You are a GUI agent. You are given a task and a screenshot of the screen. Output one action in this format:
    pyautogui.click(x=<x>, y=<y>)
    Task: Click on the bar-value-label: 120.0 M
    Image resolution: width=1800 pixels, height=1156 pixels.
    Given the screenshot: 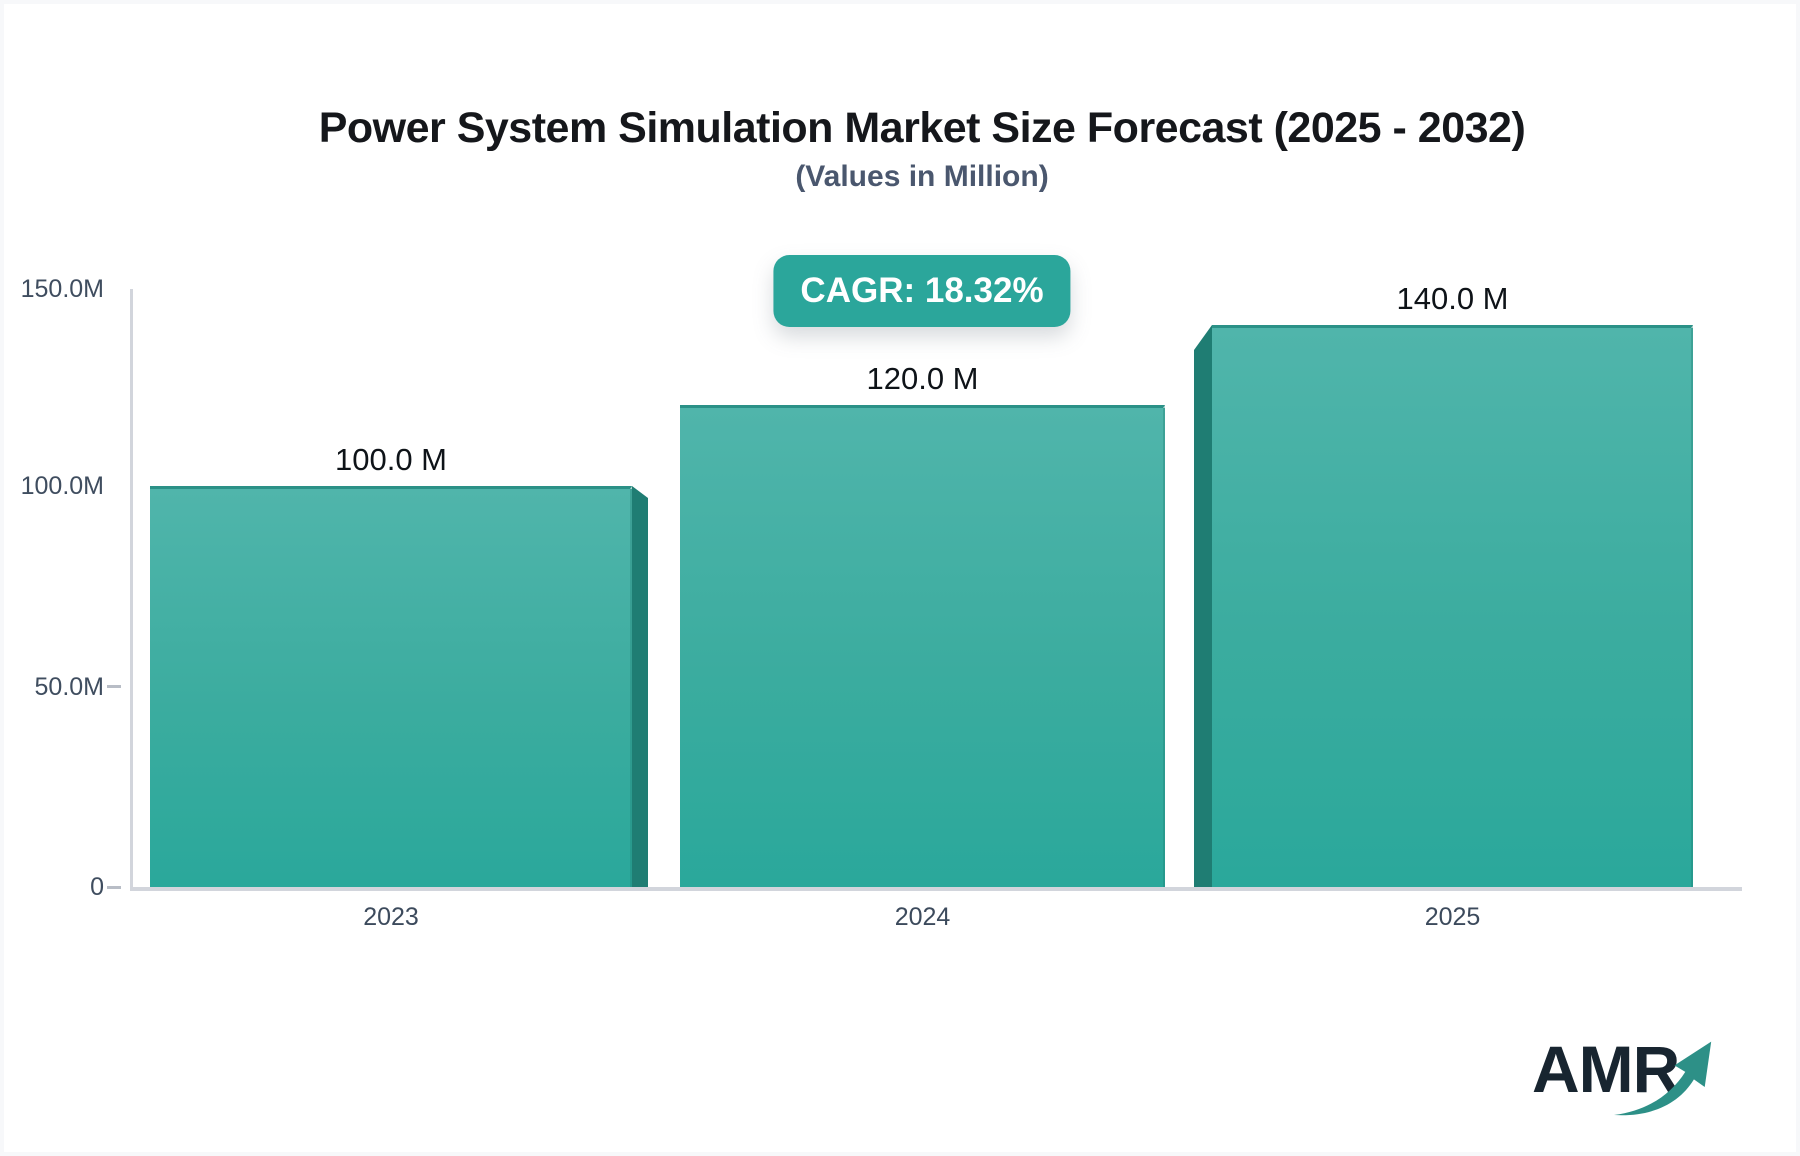 What is the action you would take?
    pyautogui.click(x=922, y=378)
    